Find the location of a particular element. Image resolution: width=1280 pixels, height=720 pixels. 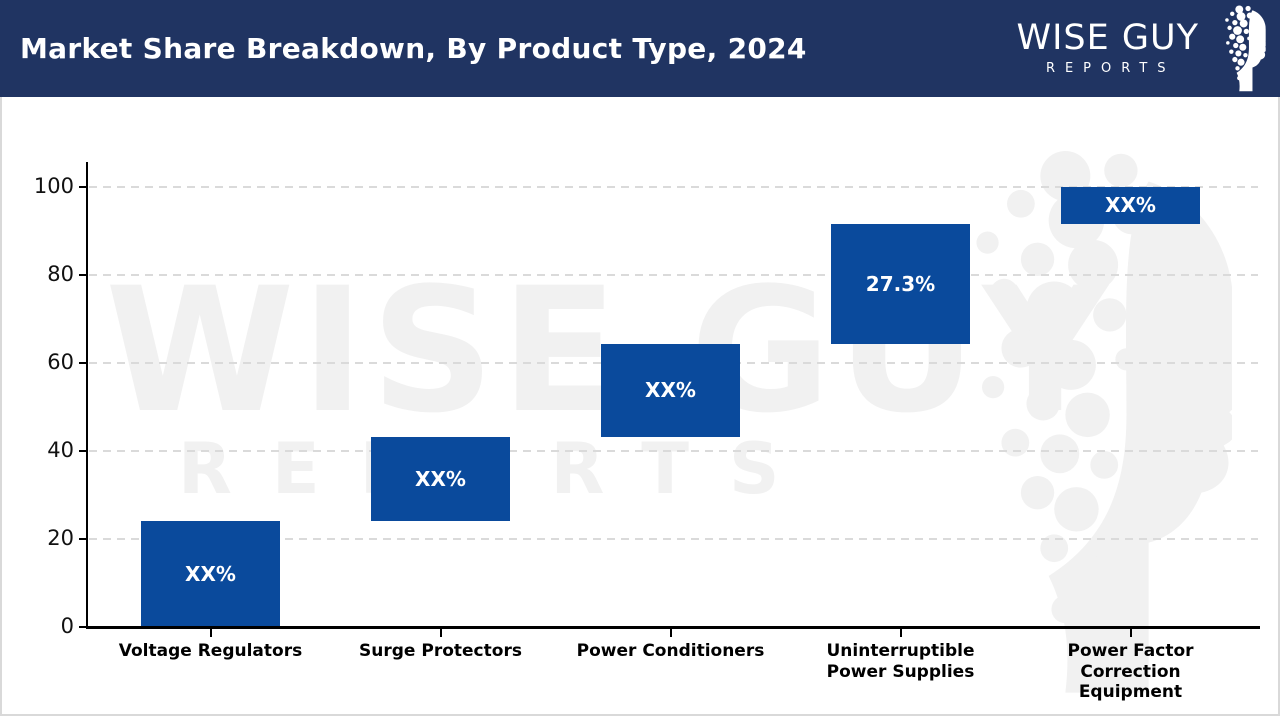

bar-value-label-power-conditioners: XX% is located at coordinates (670, 390).